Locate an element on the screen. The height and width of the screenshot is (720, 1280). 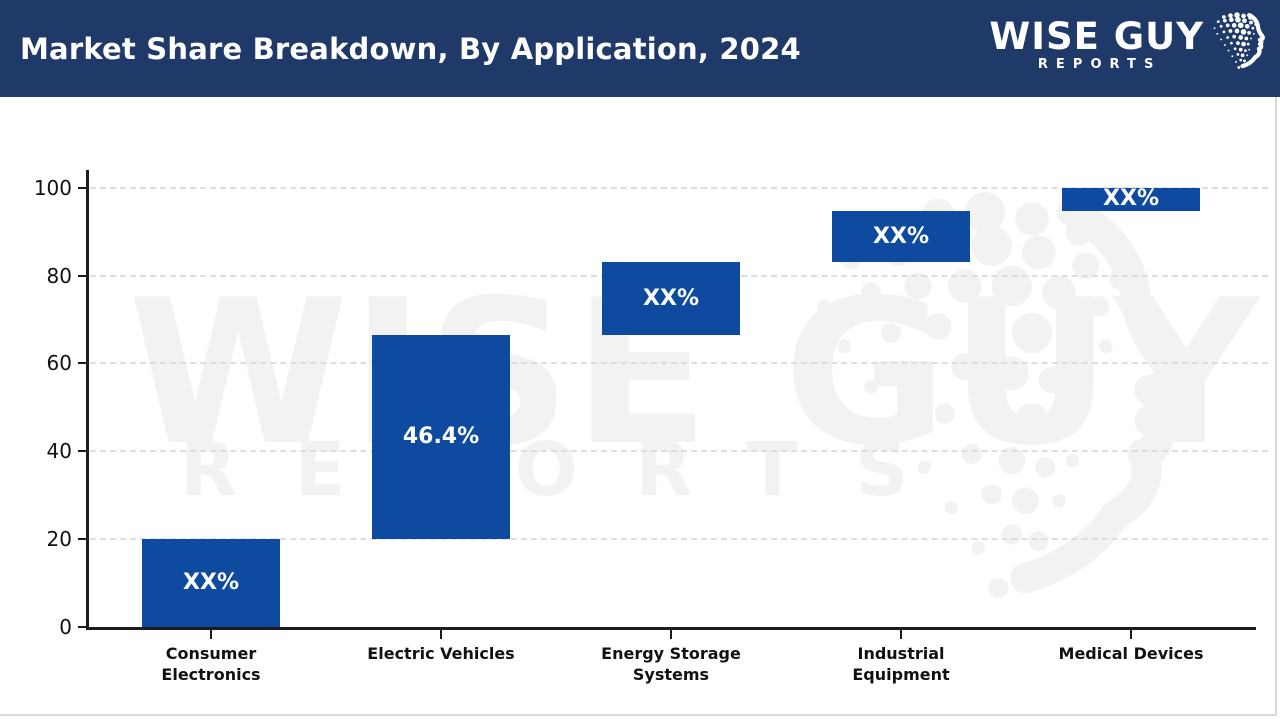
brand-logo: WISE GUY REPORTS is located at coordinates (1127, 45).